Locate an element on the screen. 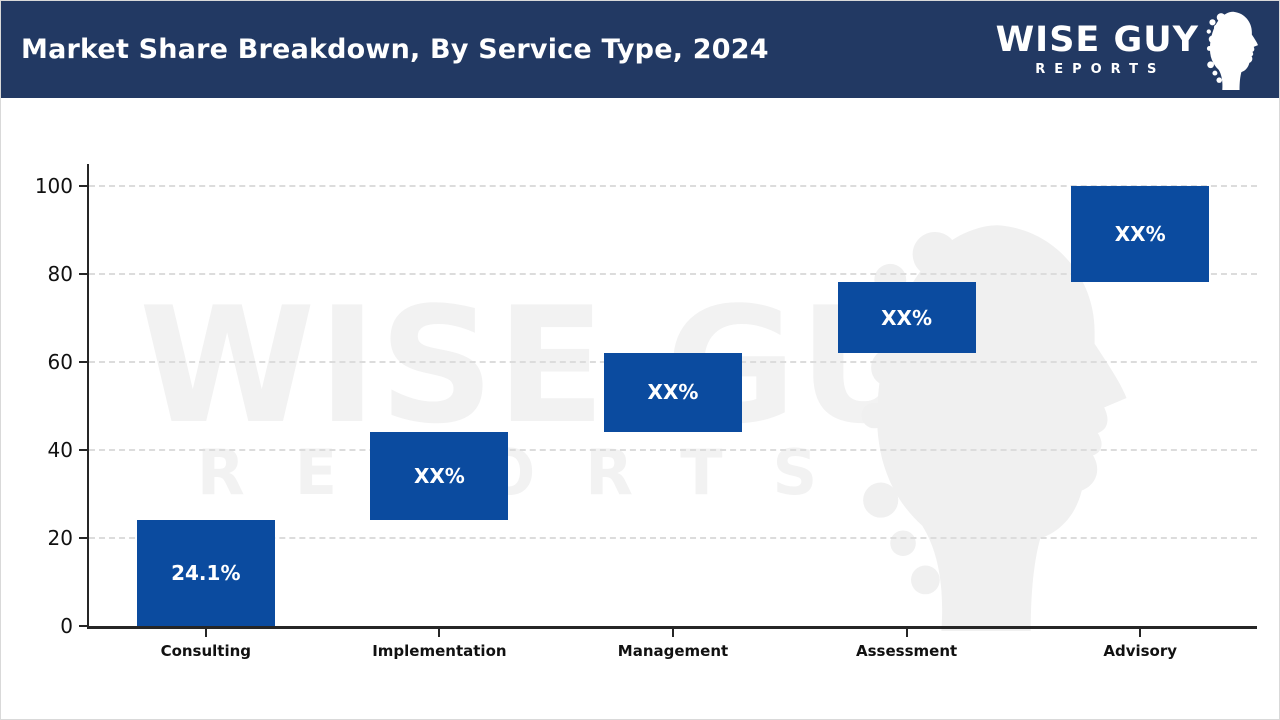 This screenshot has height=720, width=1280. bar-value-label-consulting: 24.1% is located at coordinates (206, 572).